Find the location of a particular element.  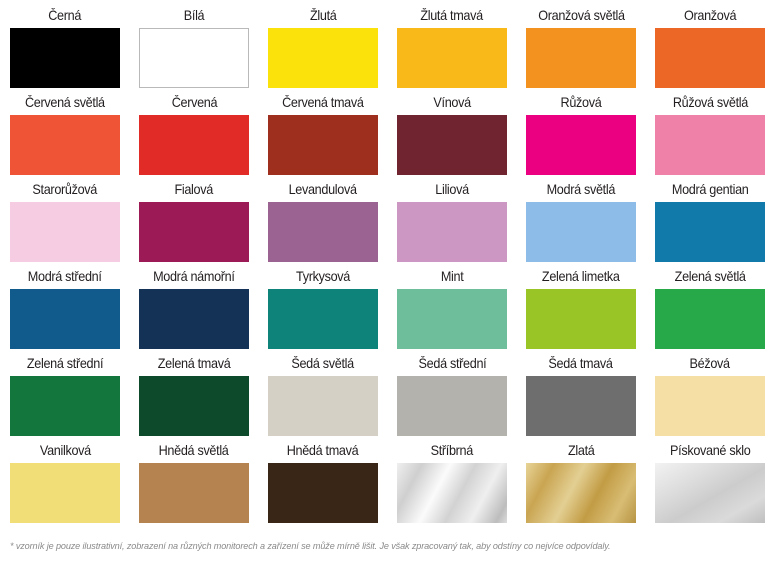

swatch-cell: Červená světlá is located at coordinates (65, 134).